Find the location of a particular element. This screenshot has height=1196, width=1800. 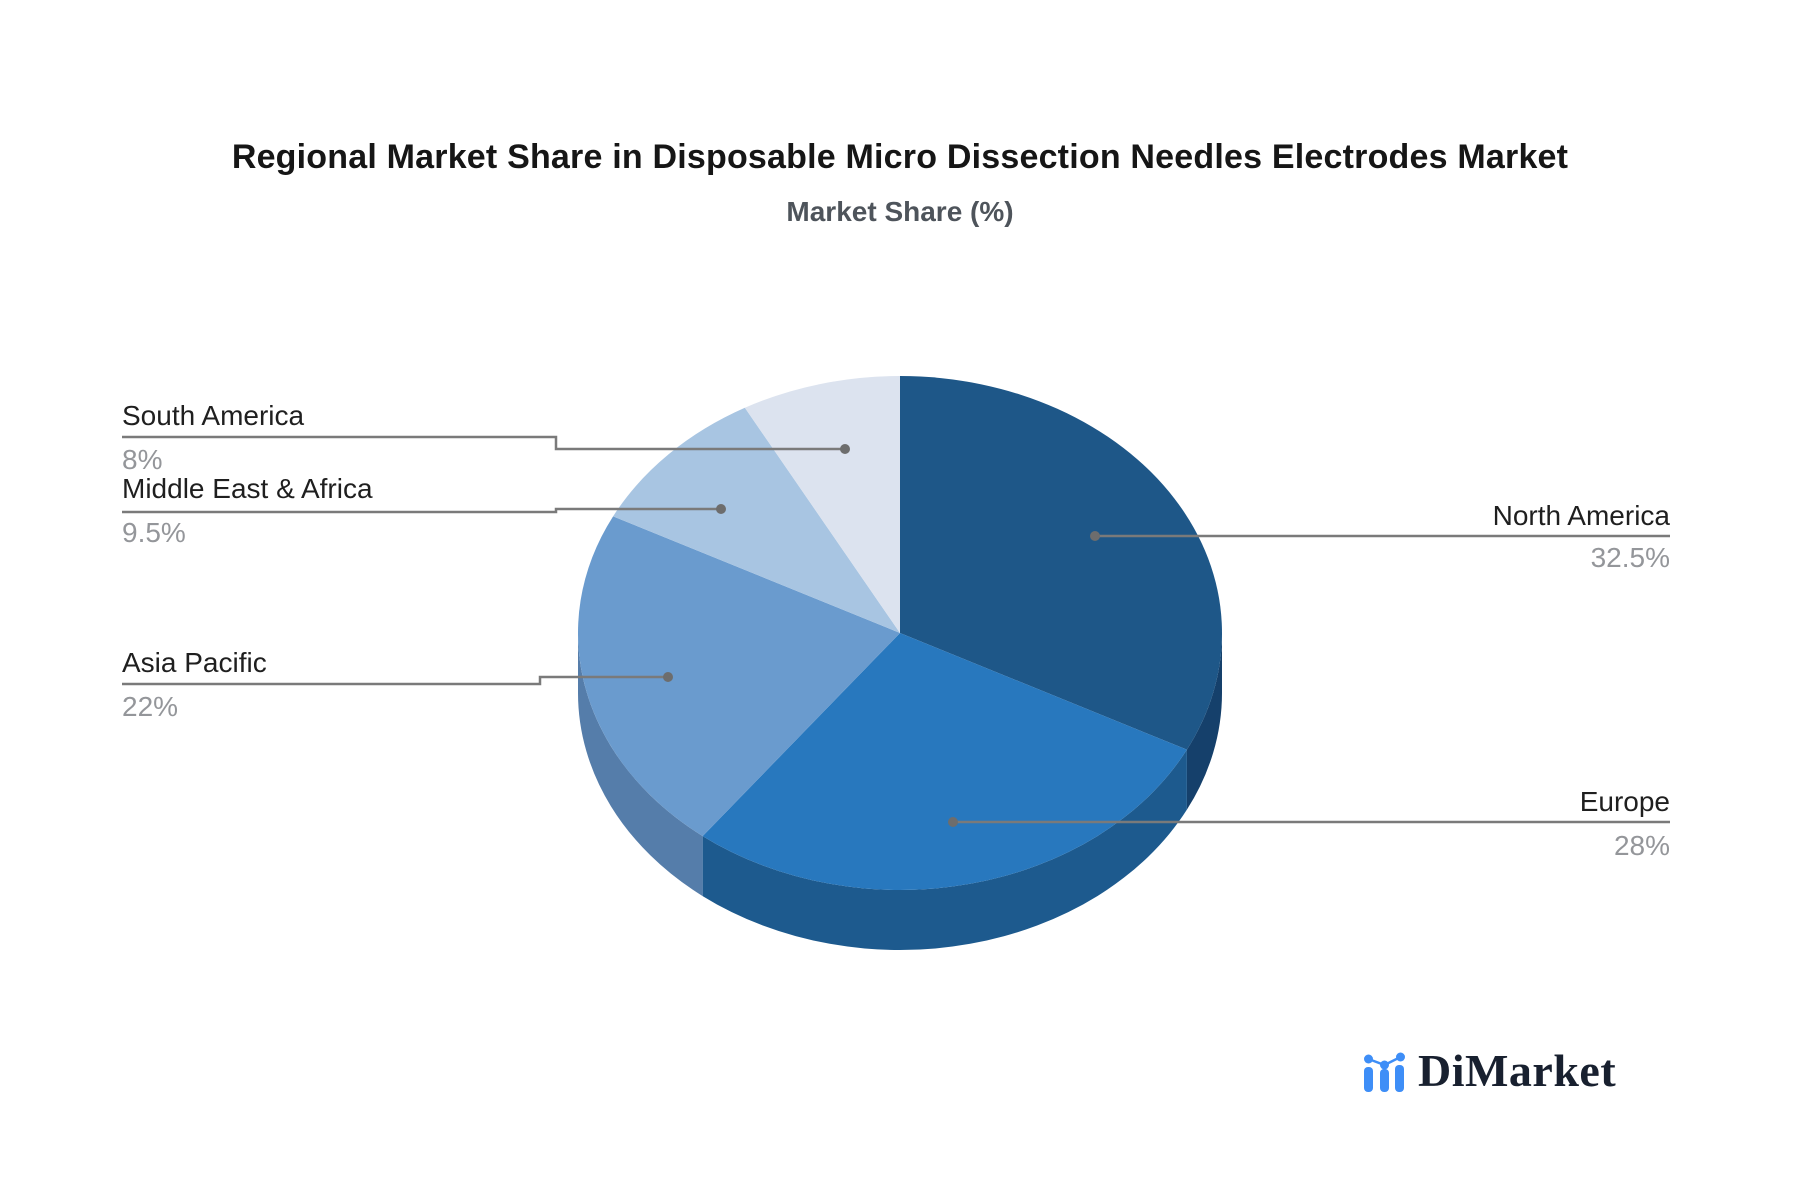

slice-value-asia-pacific: 22% is located at coordinates (150, 706).